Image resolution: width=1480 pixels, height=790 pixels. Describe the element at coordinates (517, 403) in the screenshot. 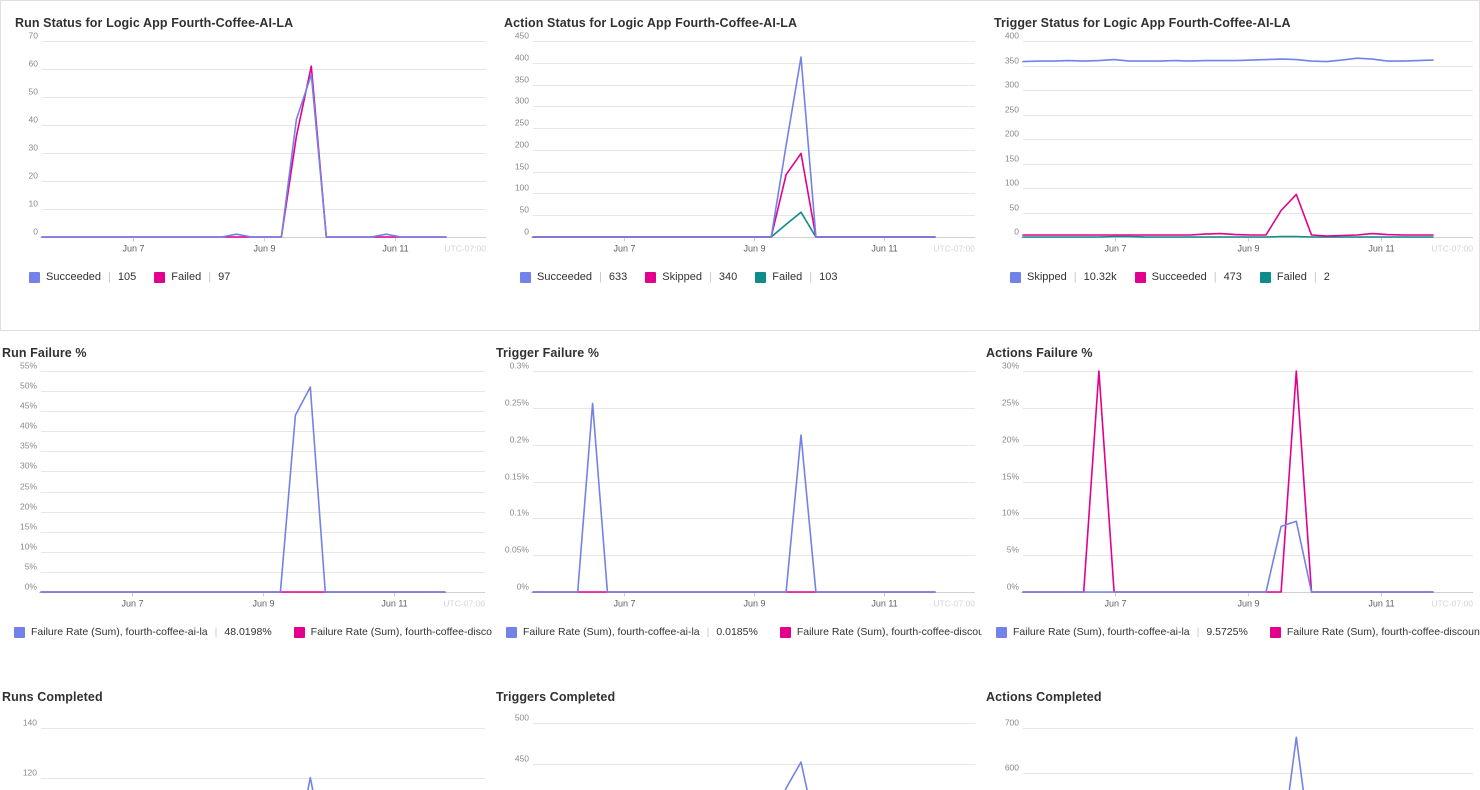

I see `y-axis-tick-label: 0.25%` at that location.